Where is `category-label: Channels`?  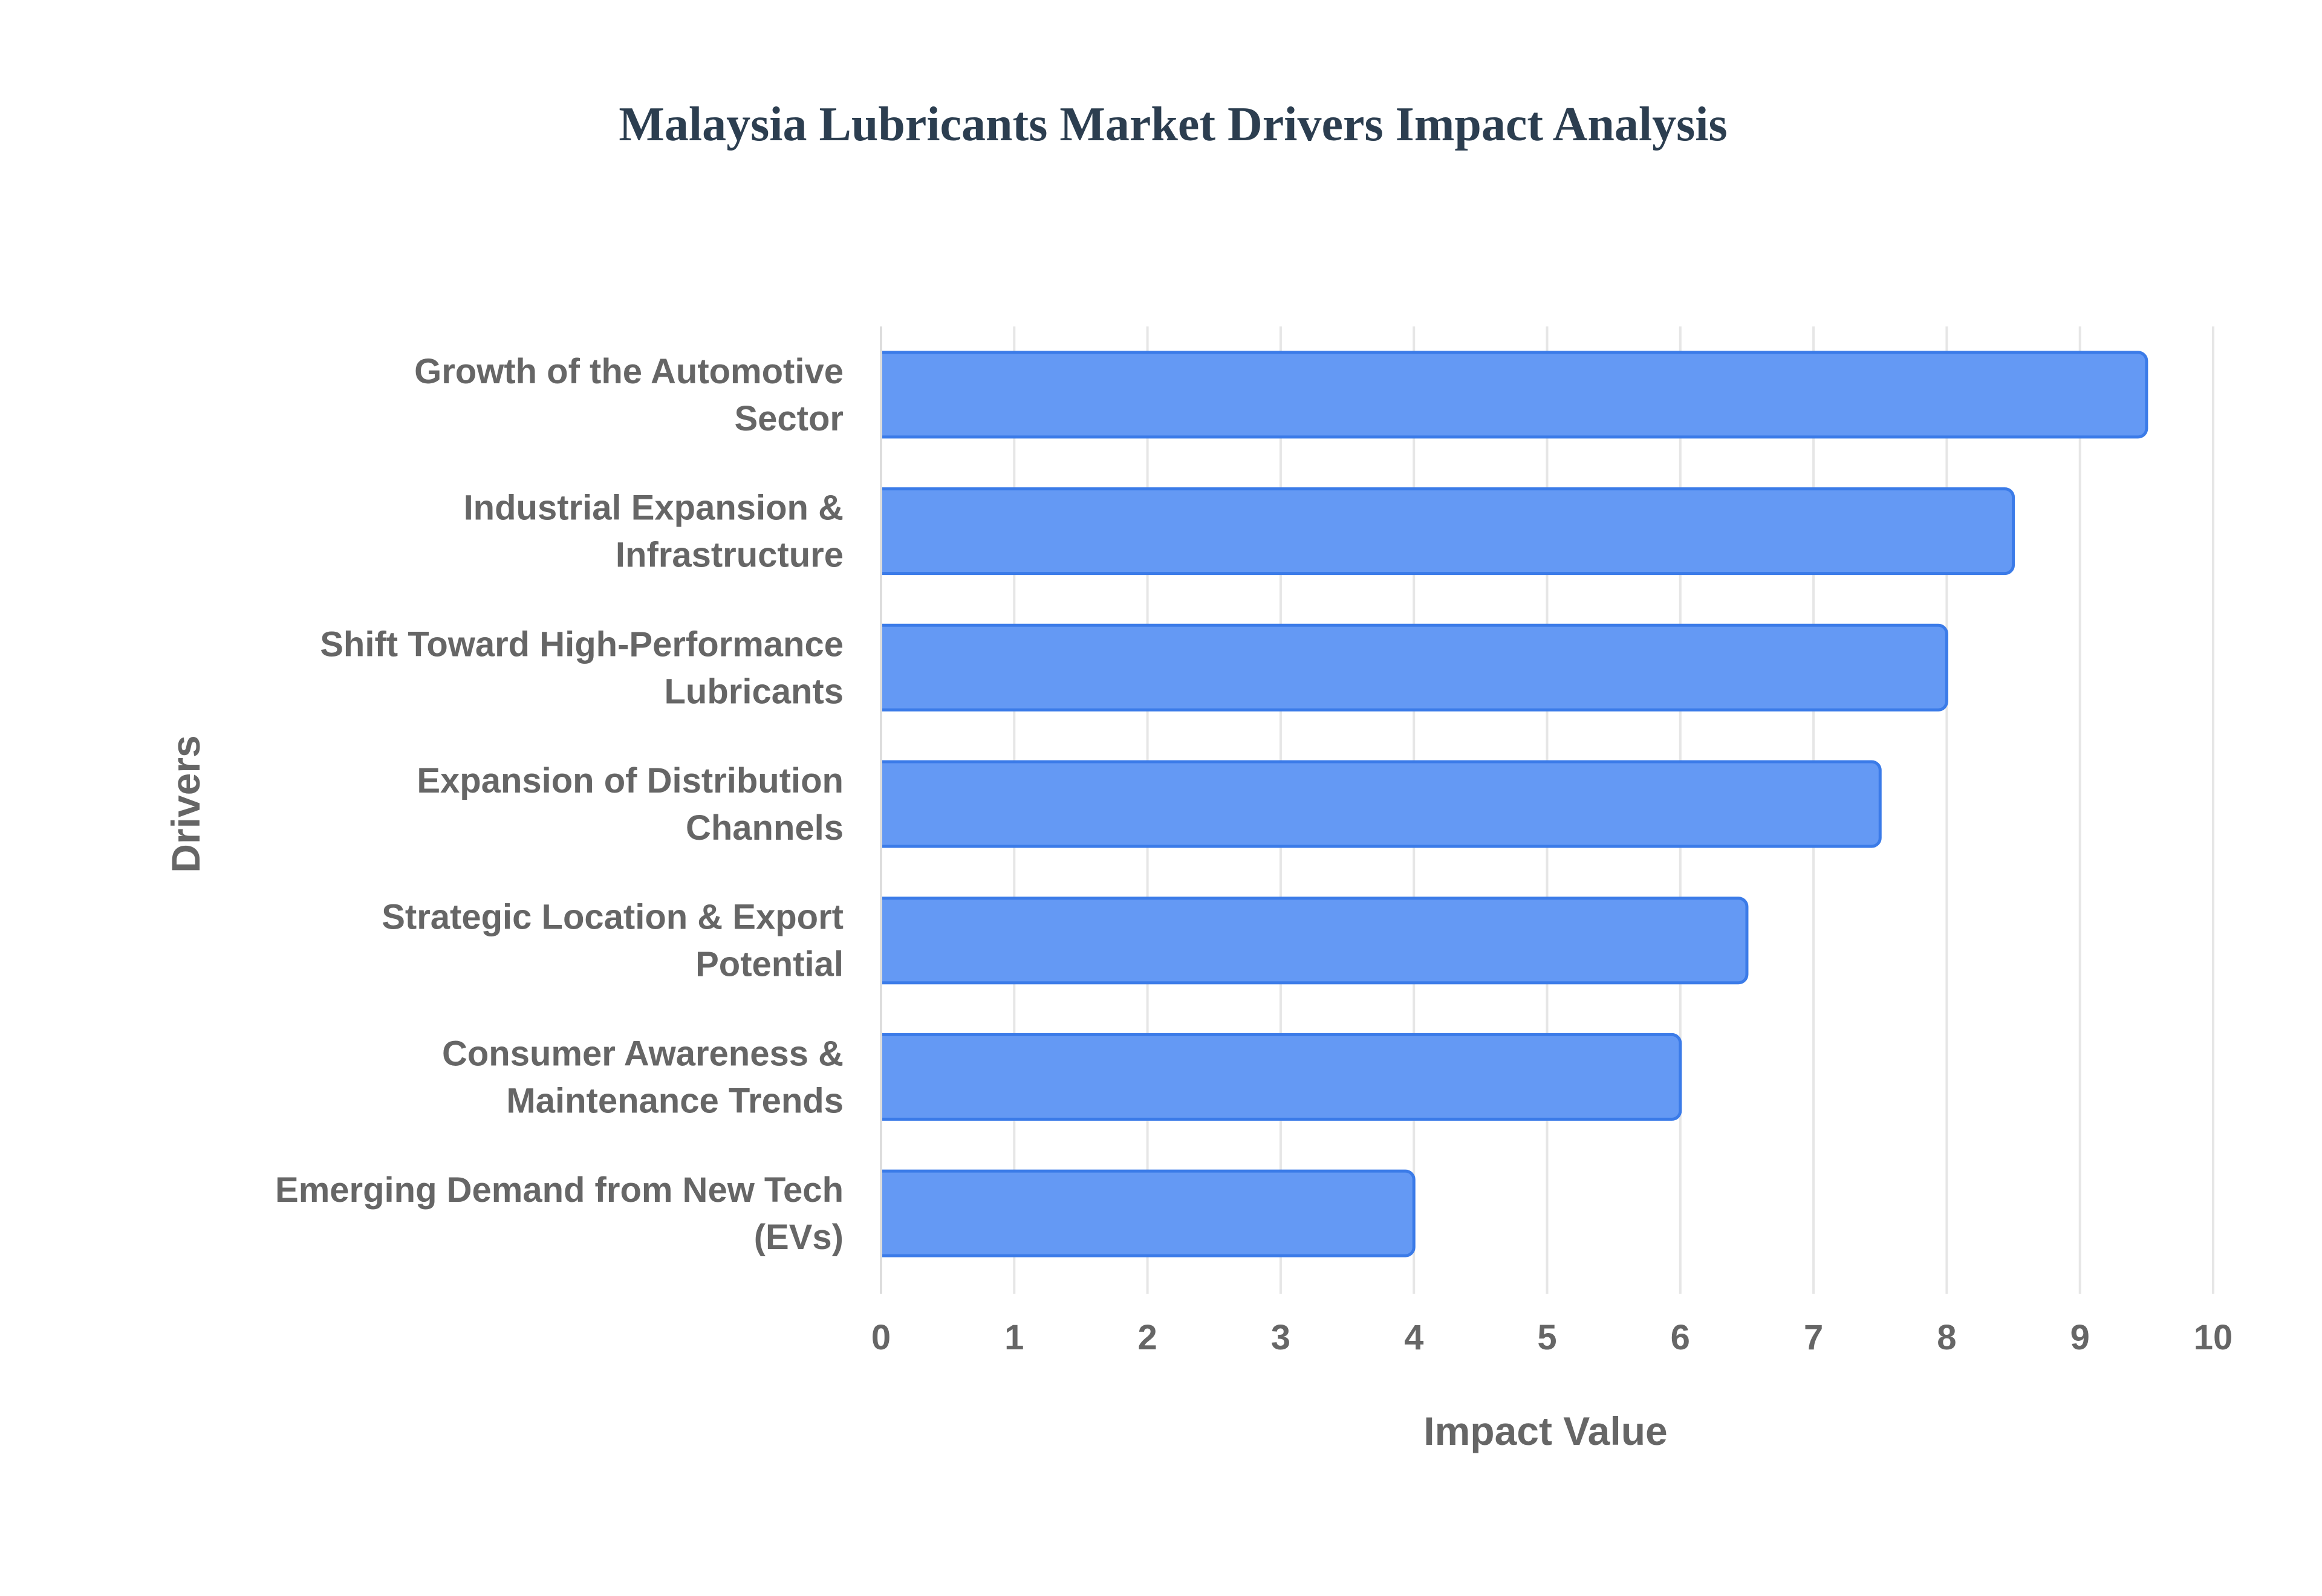 category-label: Channels is located at coordinates (765, 828).